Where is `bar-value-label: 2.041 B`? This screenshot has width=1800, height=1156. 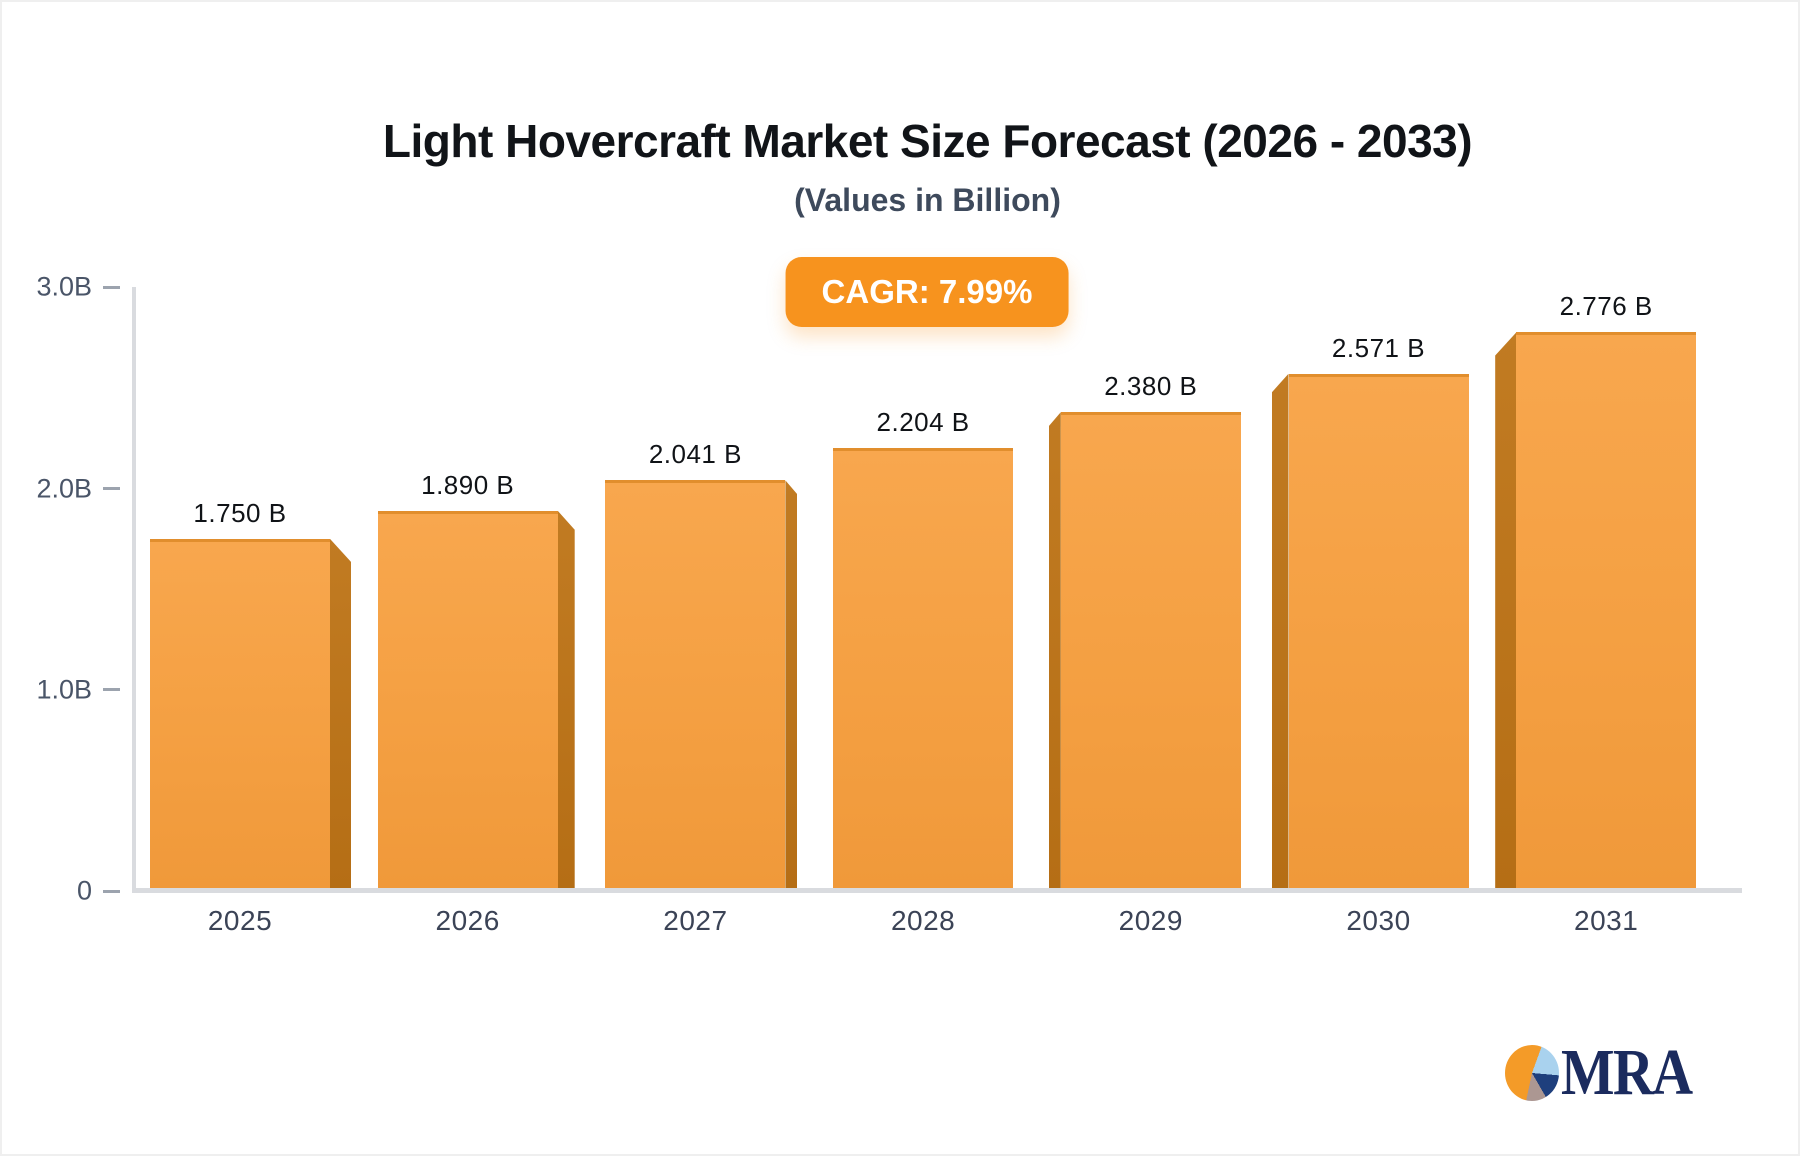 bar-value-label: 2.041 B is located at coordinates (695, 454).